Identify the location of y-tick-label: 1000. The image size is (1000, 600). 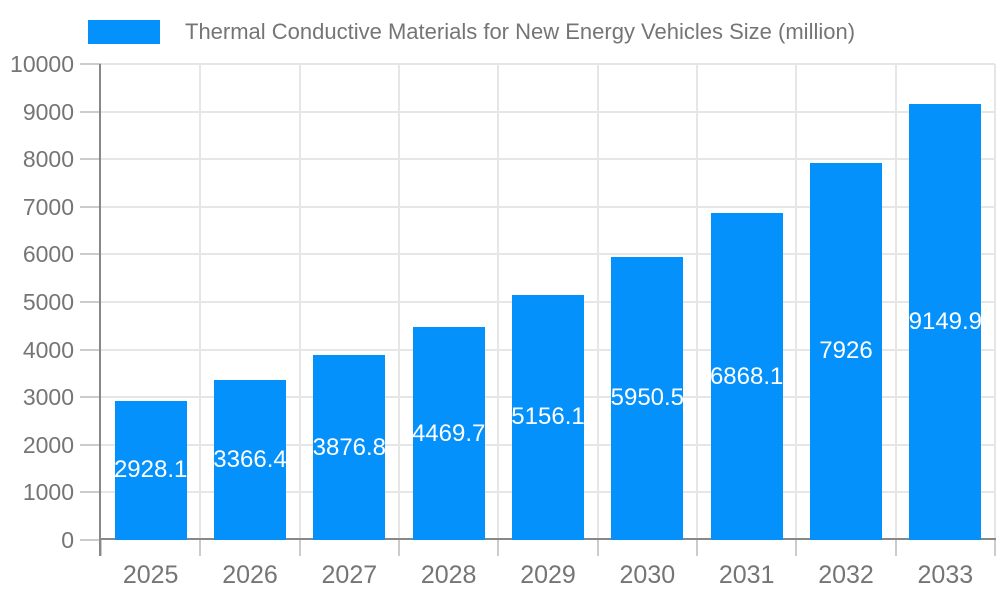
(48, 492).